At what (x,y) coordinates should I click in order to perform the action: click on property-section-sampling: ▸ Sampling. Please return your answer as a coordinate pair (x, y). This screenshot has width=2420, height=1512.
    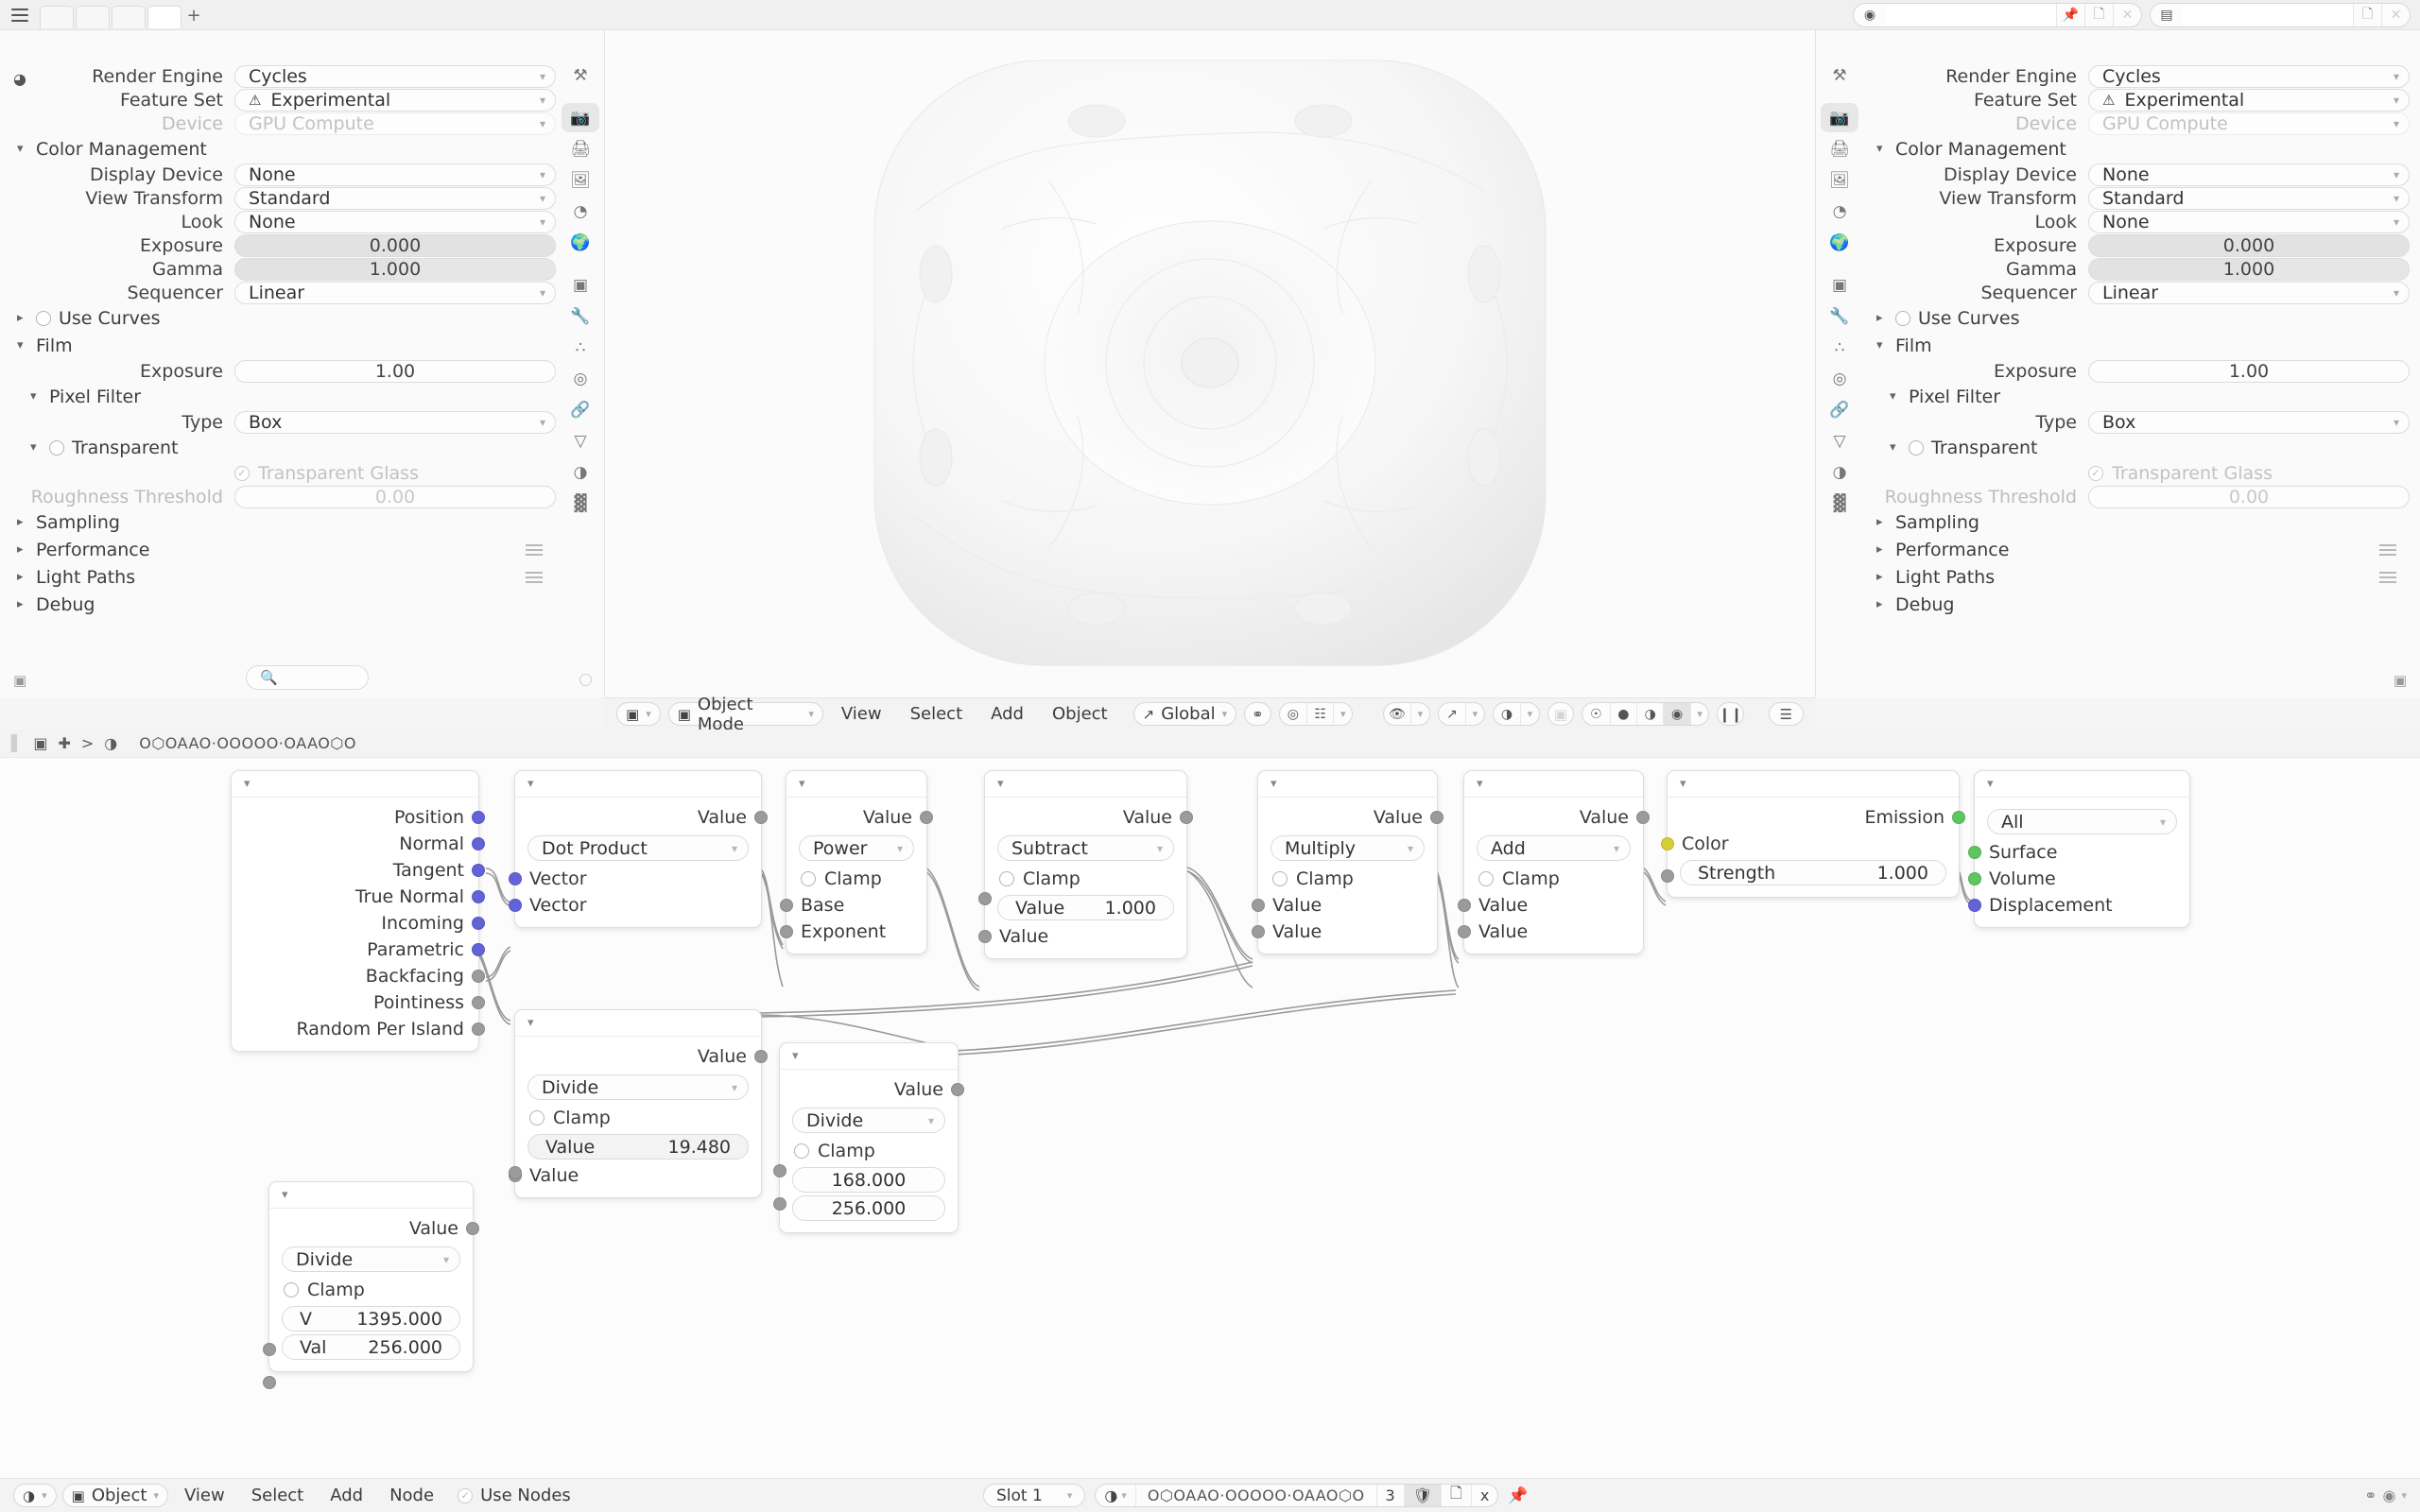
    Looking at the image, I should click on (2139, 522).